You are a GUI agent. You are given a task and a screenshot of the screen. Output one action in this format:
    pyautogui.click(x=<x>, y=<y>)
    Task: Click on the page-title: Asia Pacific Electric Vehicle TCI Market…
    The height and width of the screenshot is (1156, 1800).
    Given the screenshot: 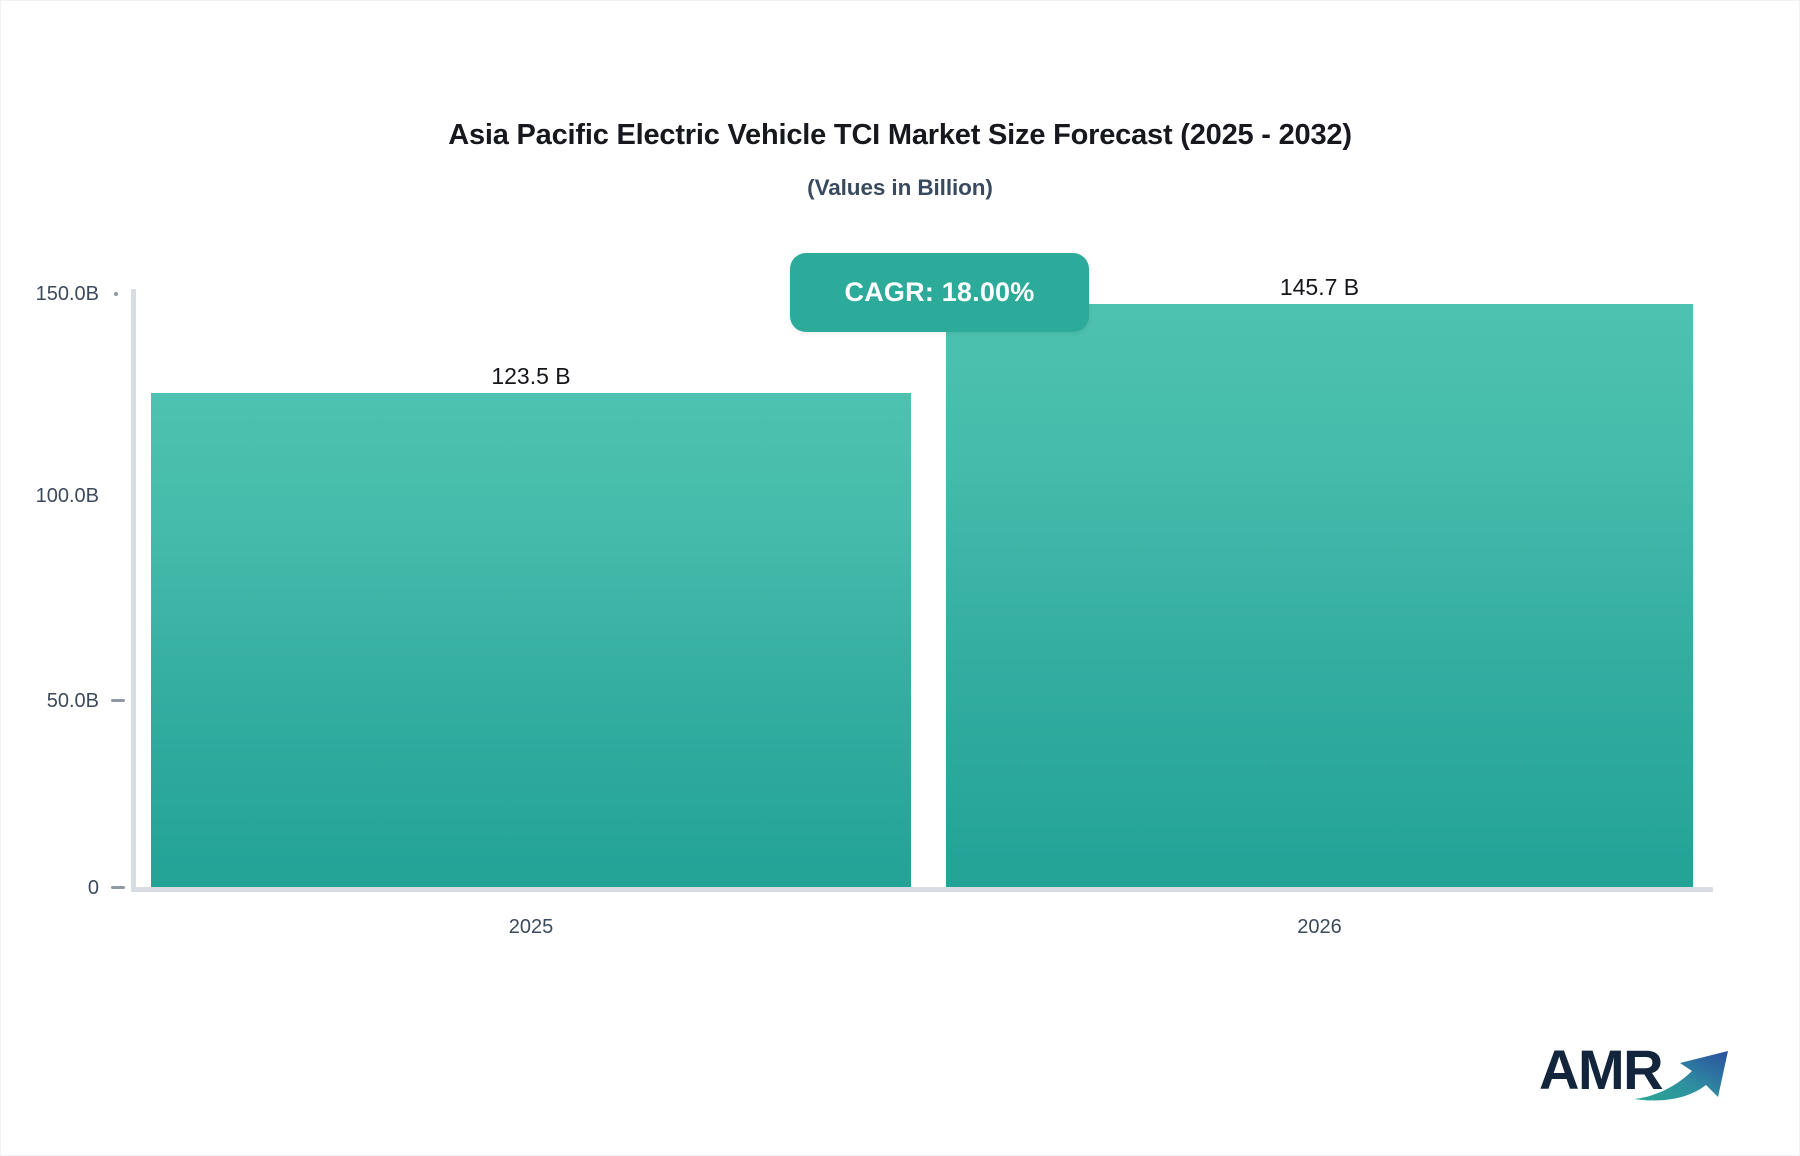 What is the action you would take?
    pyautogui.click(x=900, y=135)
    